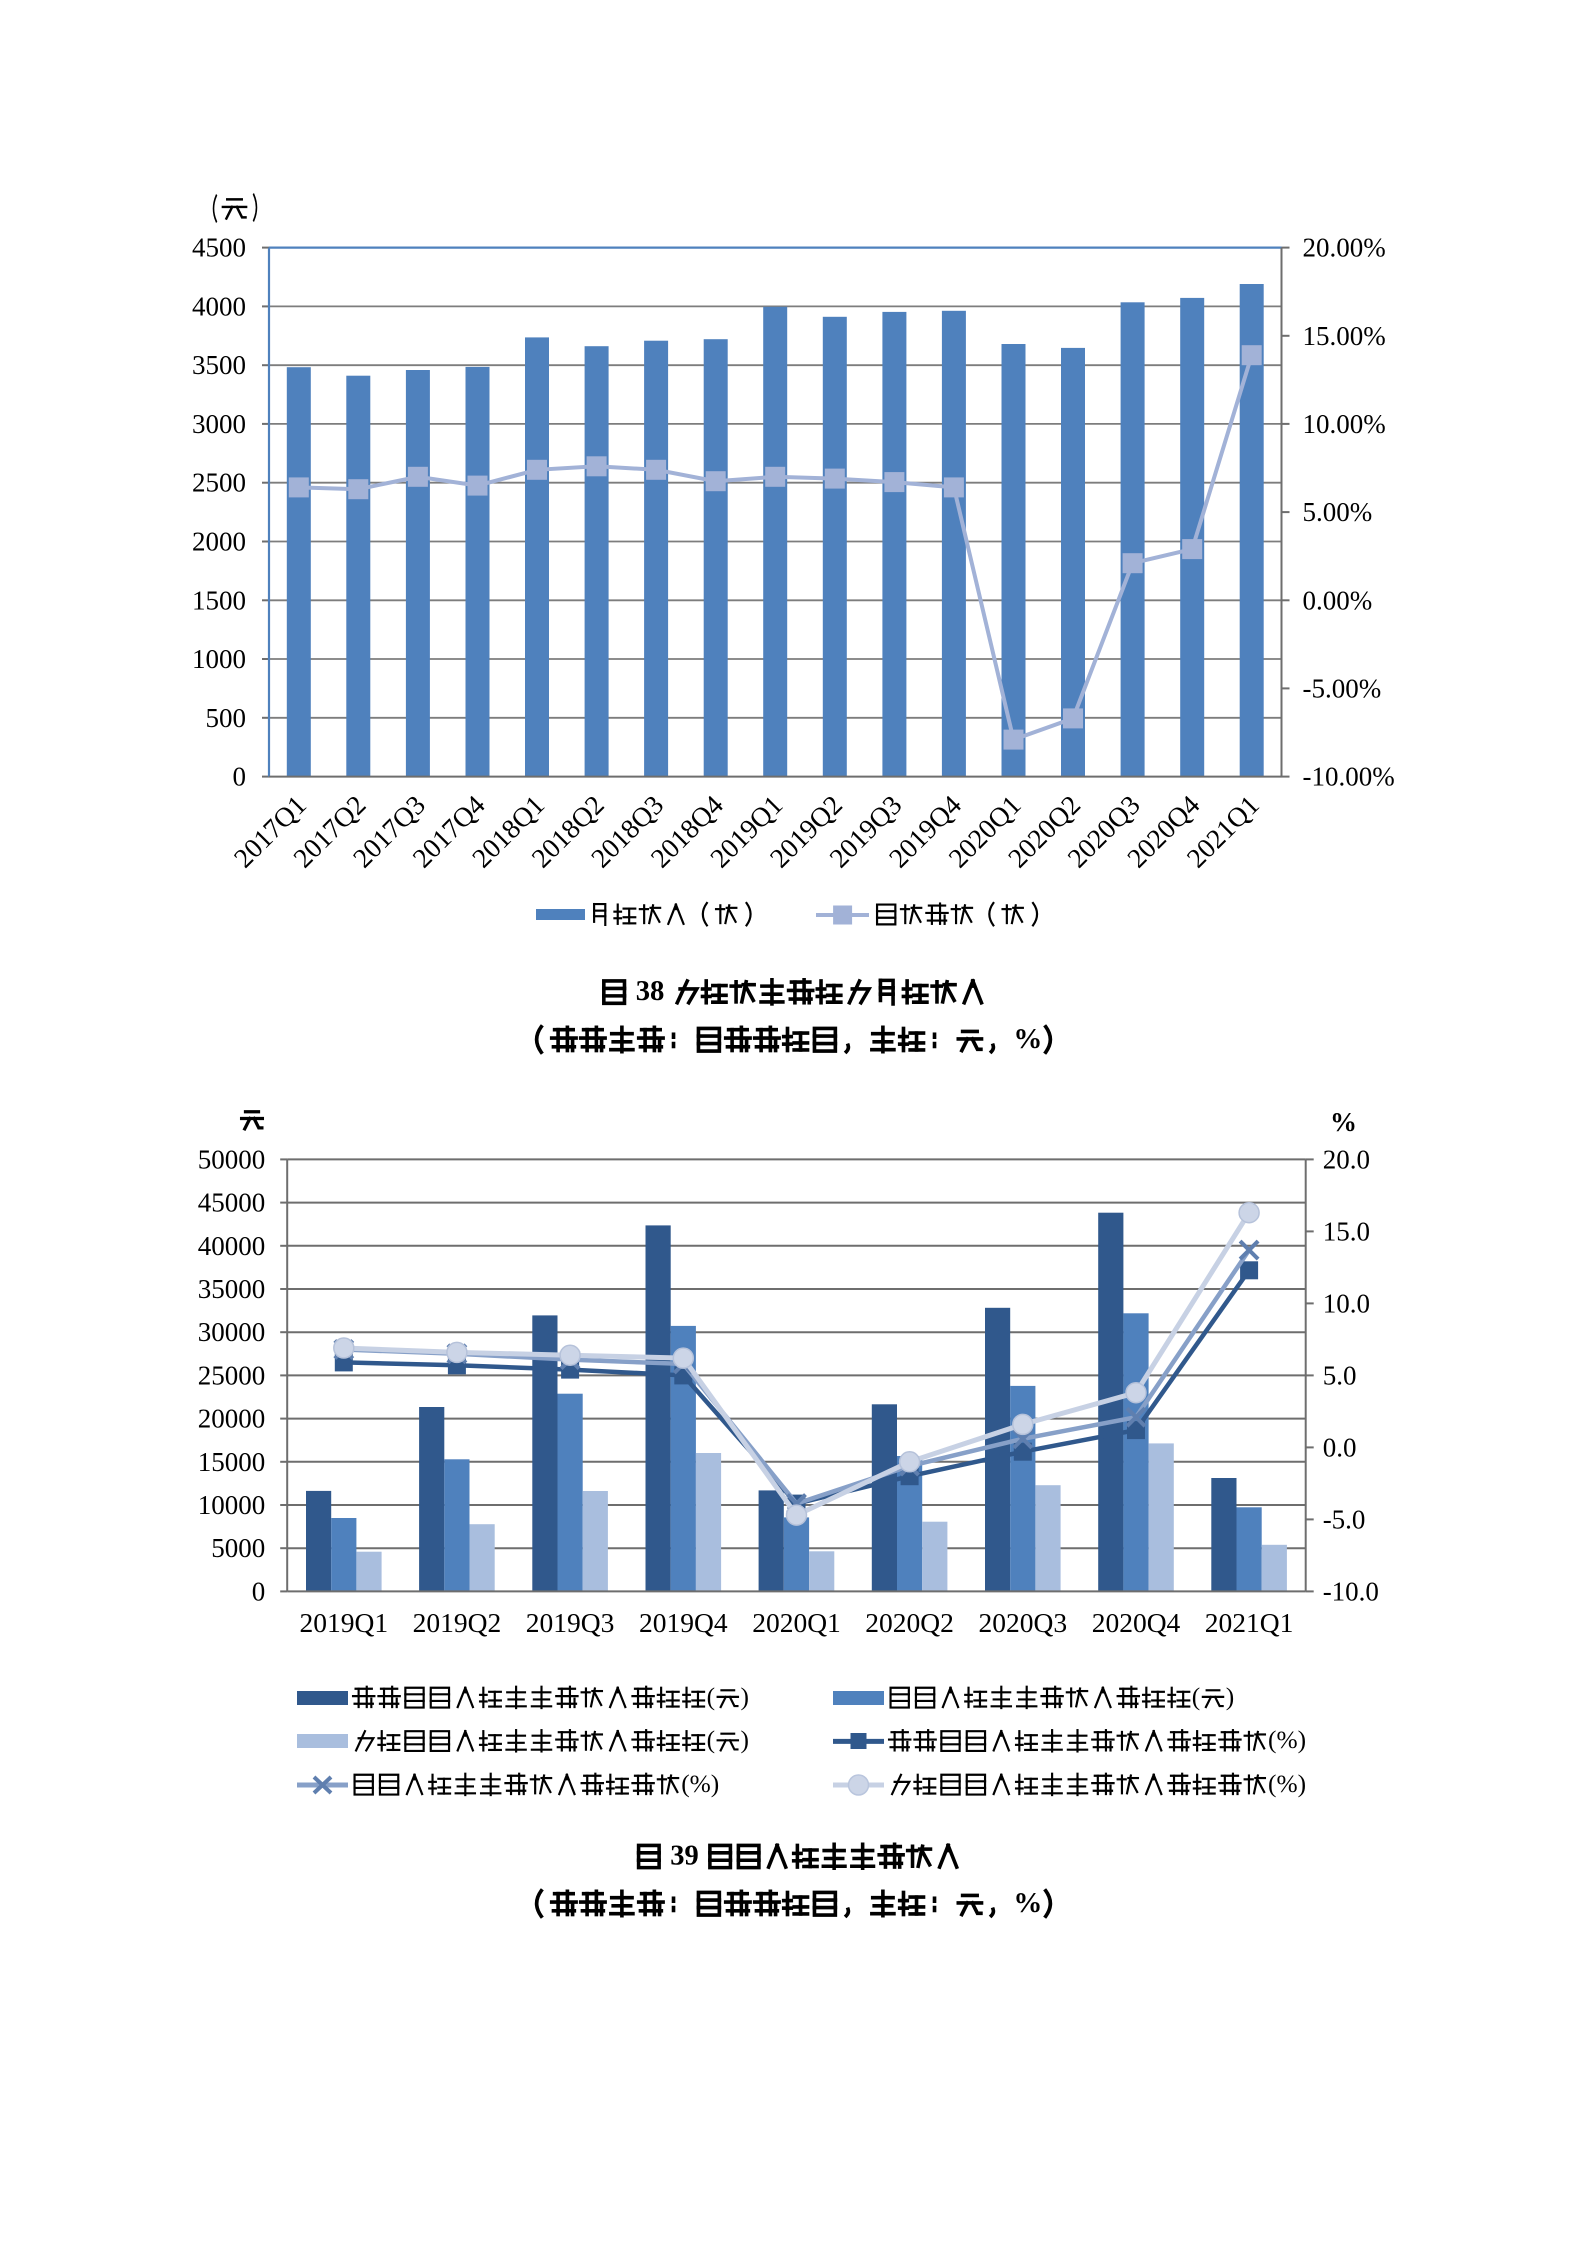 This screenshot has height=2250, width=1587. What do you see at coordinates (1136, 1622) in the screenshot?
I see `svg-text: 2020Q4` at bounding box center [1136, 1622].